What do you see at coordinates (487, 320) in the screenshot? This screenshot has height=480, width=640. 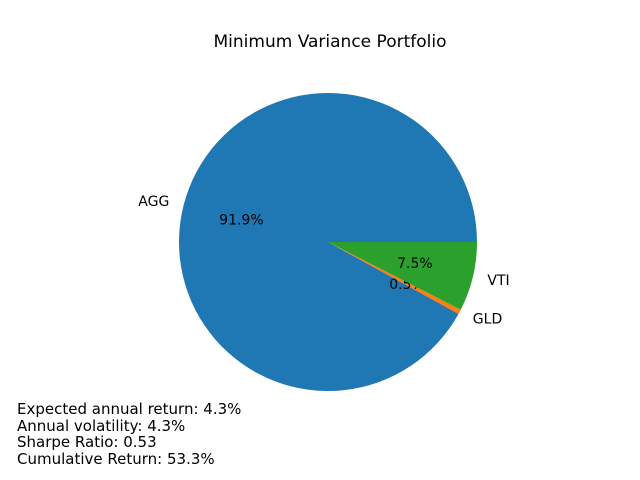 I see `slice-label-gld: GLD` at bounding box center [487, 320].